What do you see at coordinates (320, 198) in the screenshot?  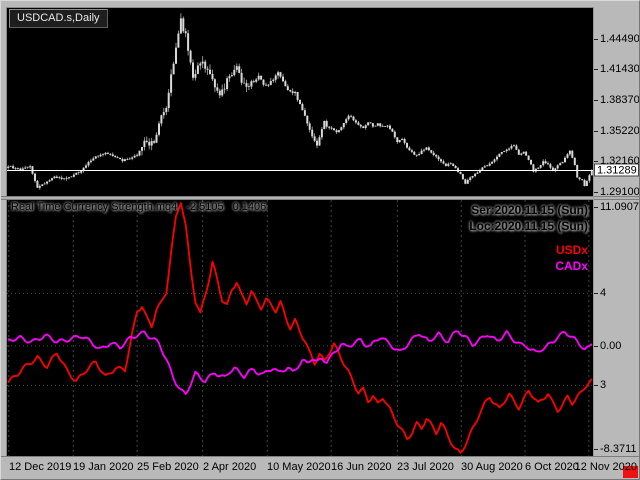 I see `pane-separator` at bounding box center [320, 198].